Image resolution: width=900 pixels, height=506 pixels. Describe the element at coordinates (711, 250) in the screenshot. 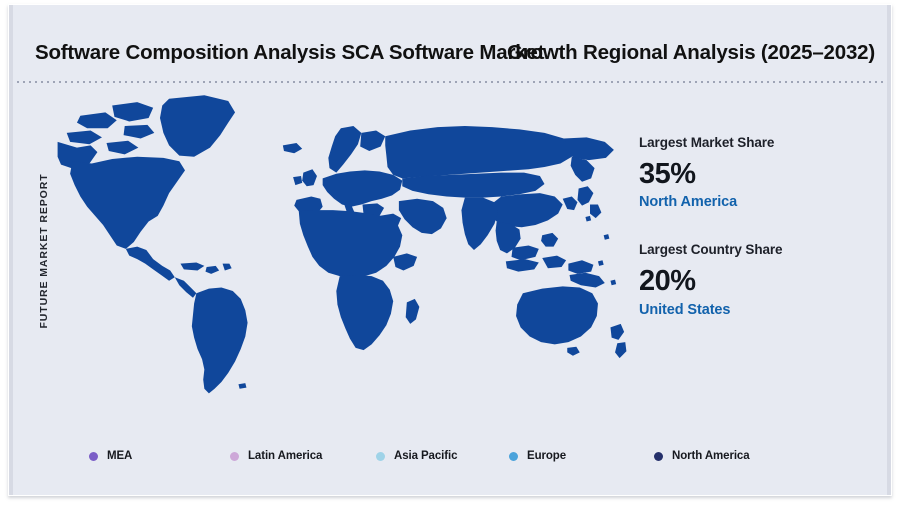

I see `stat-label: Largest Country Share` at that location.